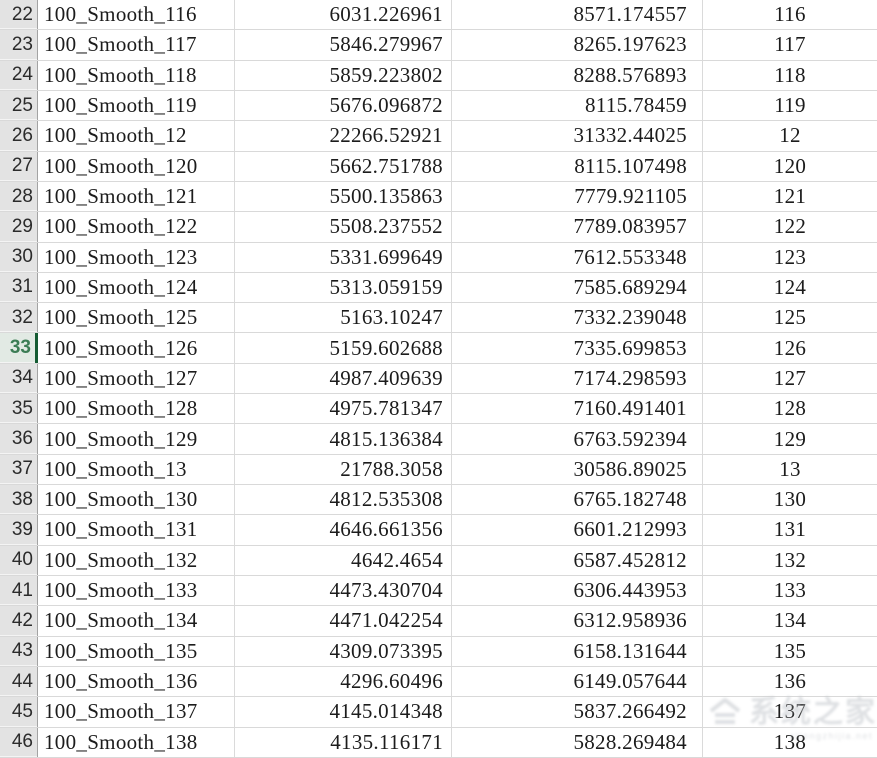 This screenshot has height=758, width=877. Describe the element at coordinates (136, 742) in the screenshot. I see `cell-name: 100_Smooth_138` at that location.